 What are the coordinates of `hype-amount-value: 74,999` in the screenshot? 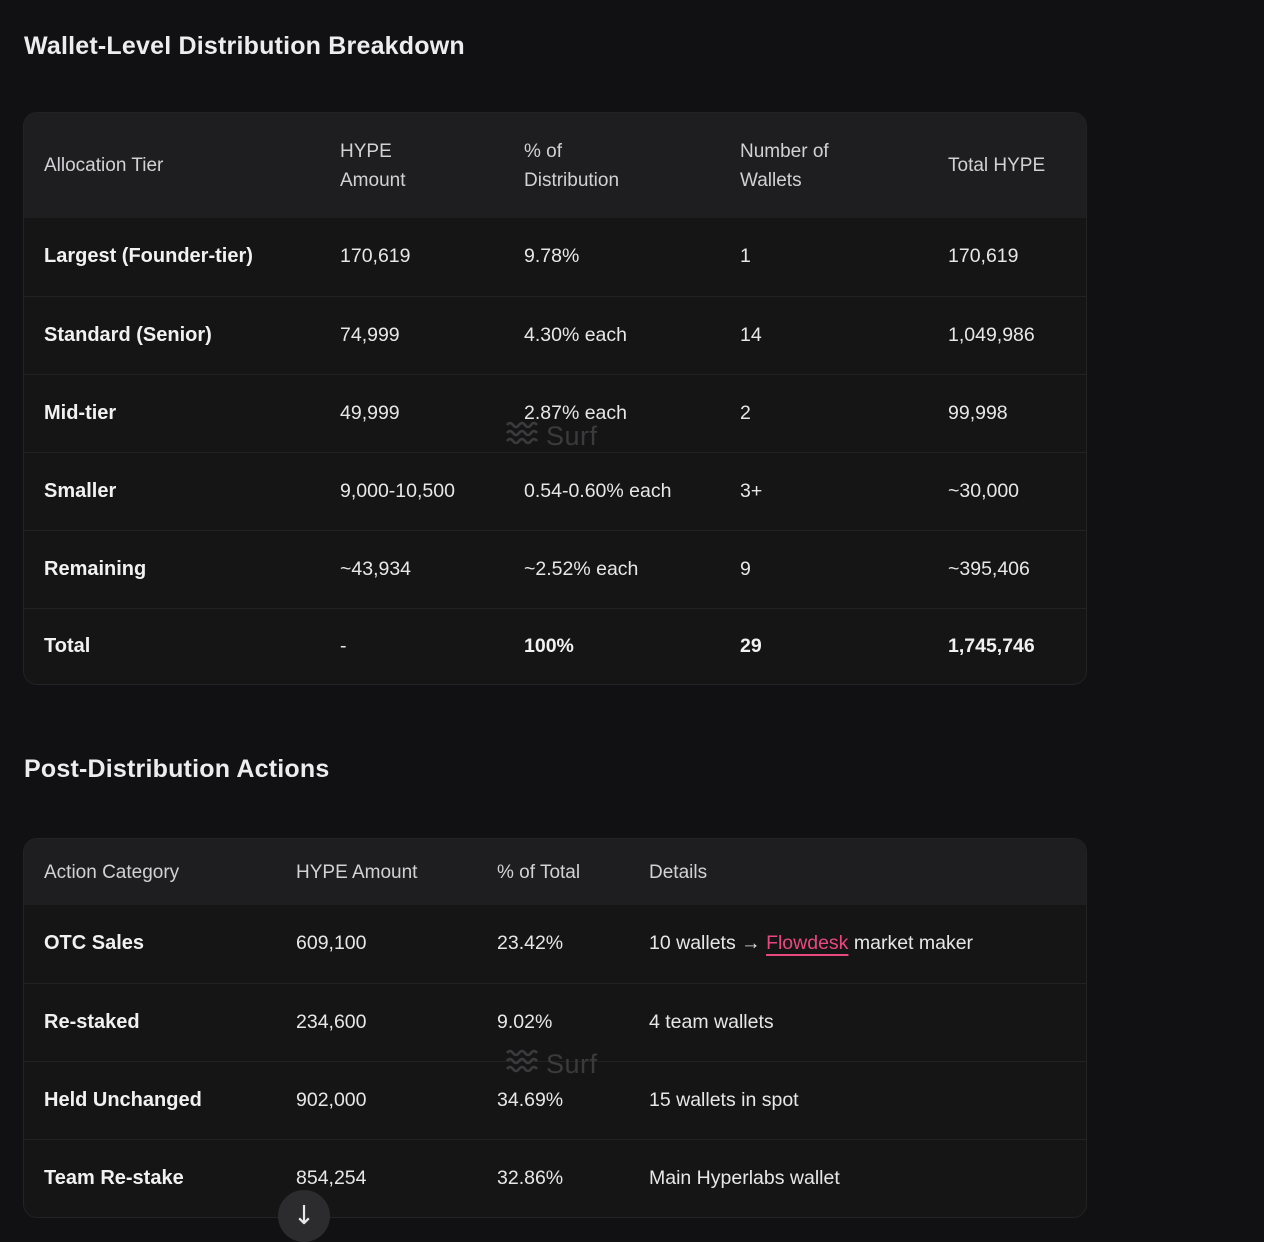 It's located at (370, 334).